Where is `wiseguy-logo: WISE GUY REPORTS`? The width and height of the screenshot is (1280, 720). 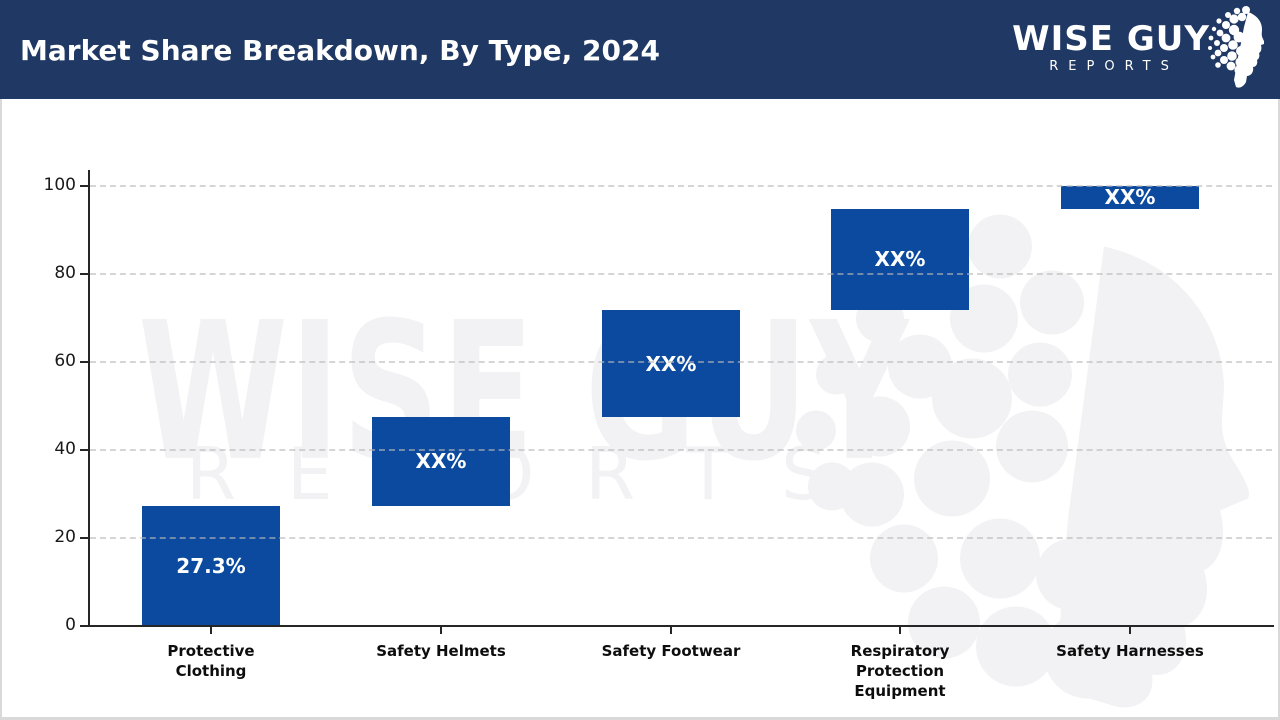
wiseguy-logo: WISE GUY REPORTS is located at coordinates (1138, 48).